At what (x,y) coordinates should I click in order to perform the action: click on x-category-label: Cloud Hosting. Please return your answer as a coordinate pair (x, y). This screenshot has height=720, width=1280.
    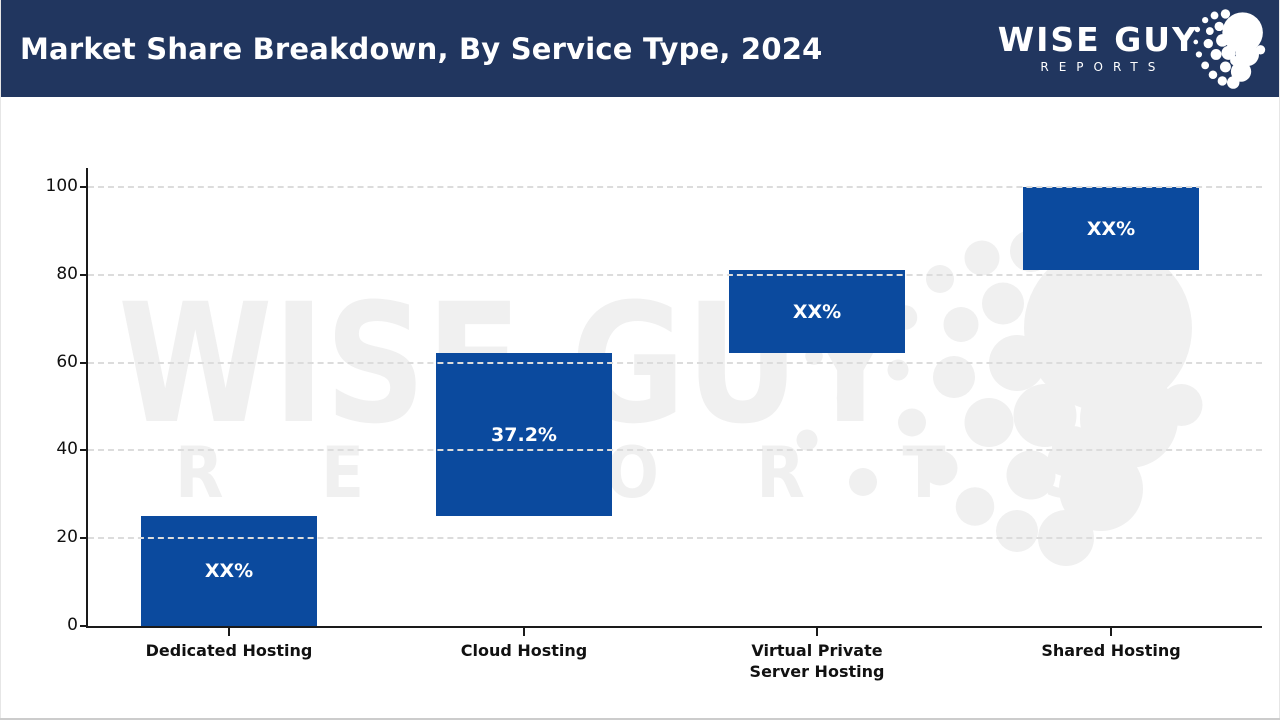
    Looking at the image, I should click on (524, 650).